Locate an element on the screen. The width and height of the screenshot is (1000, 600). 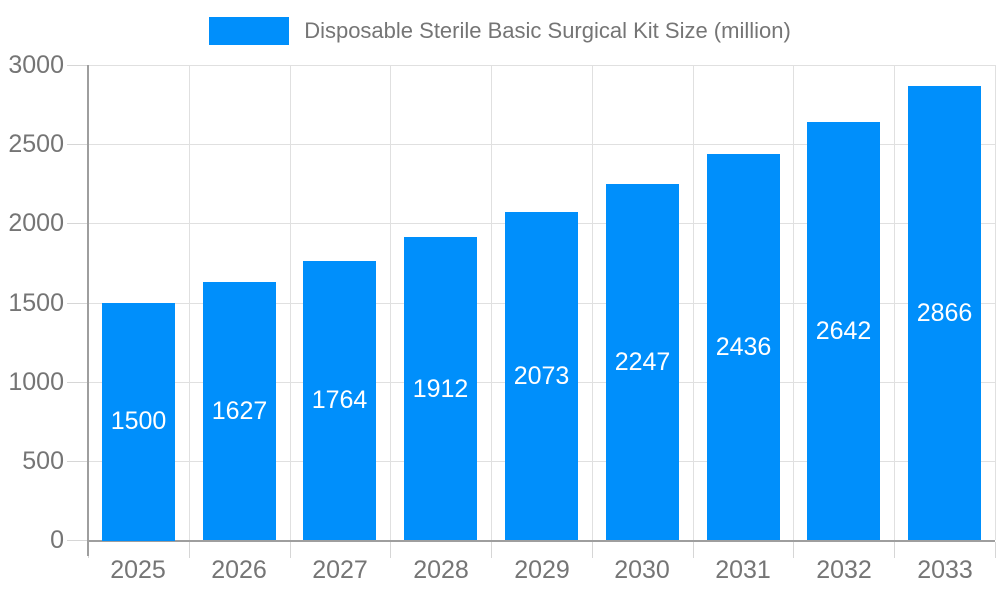
bar-2025 is located at coordinates (138, 422).